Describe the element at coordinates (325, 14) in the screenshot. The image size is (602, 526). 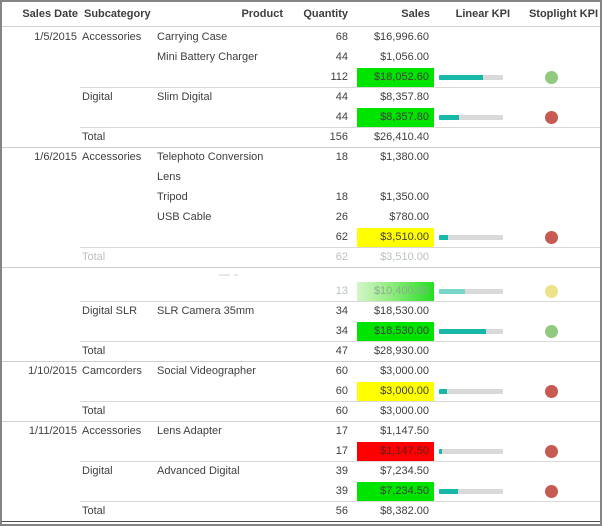
I see `column-header-quantity: Quantity` at that location.